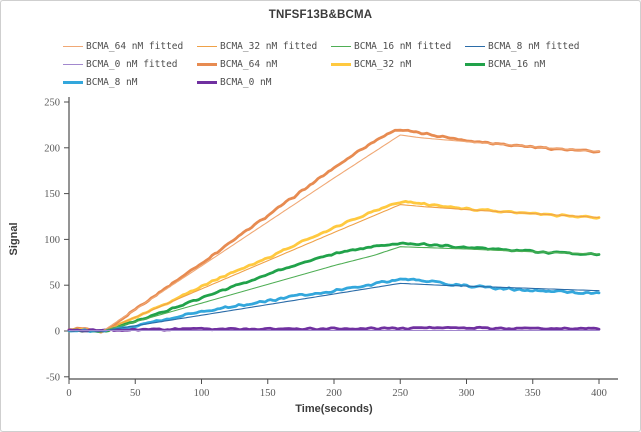  I want to click on x-tick-label: 300, so click(467, 393).